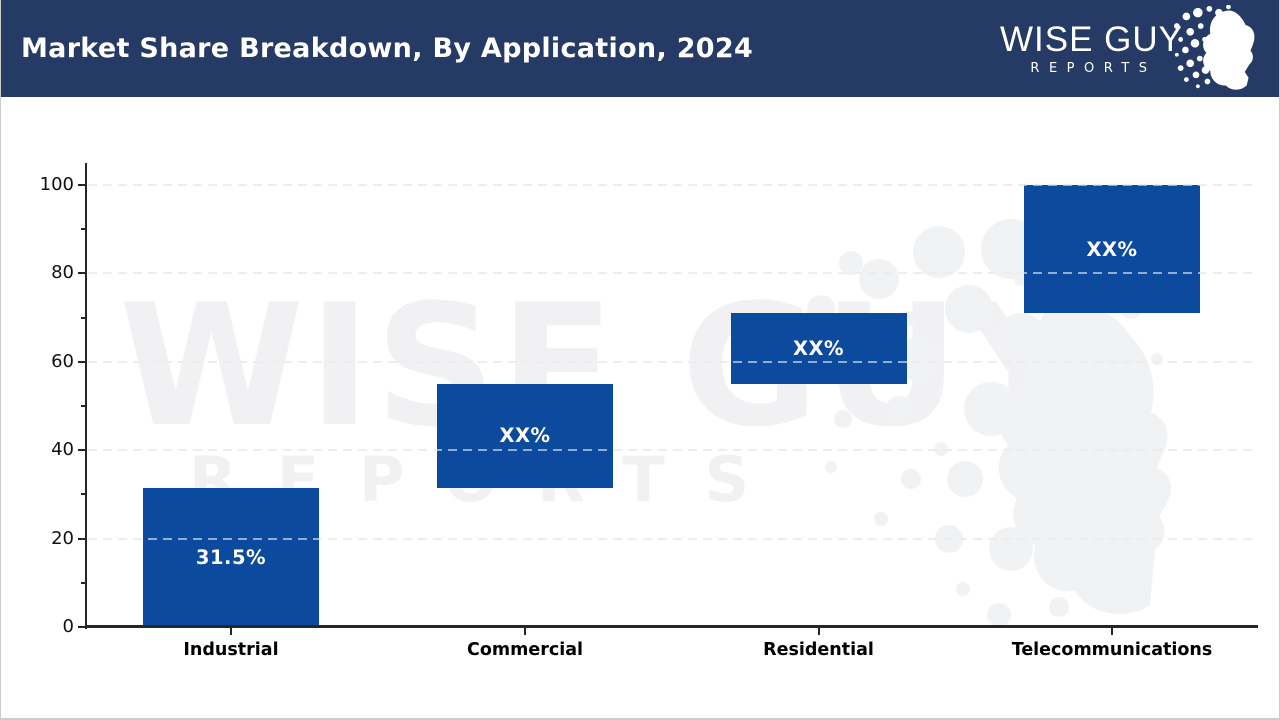  I want to click on y-tick-label: 80, so click(62, 273).